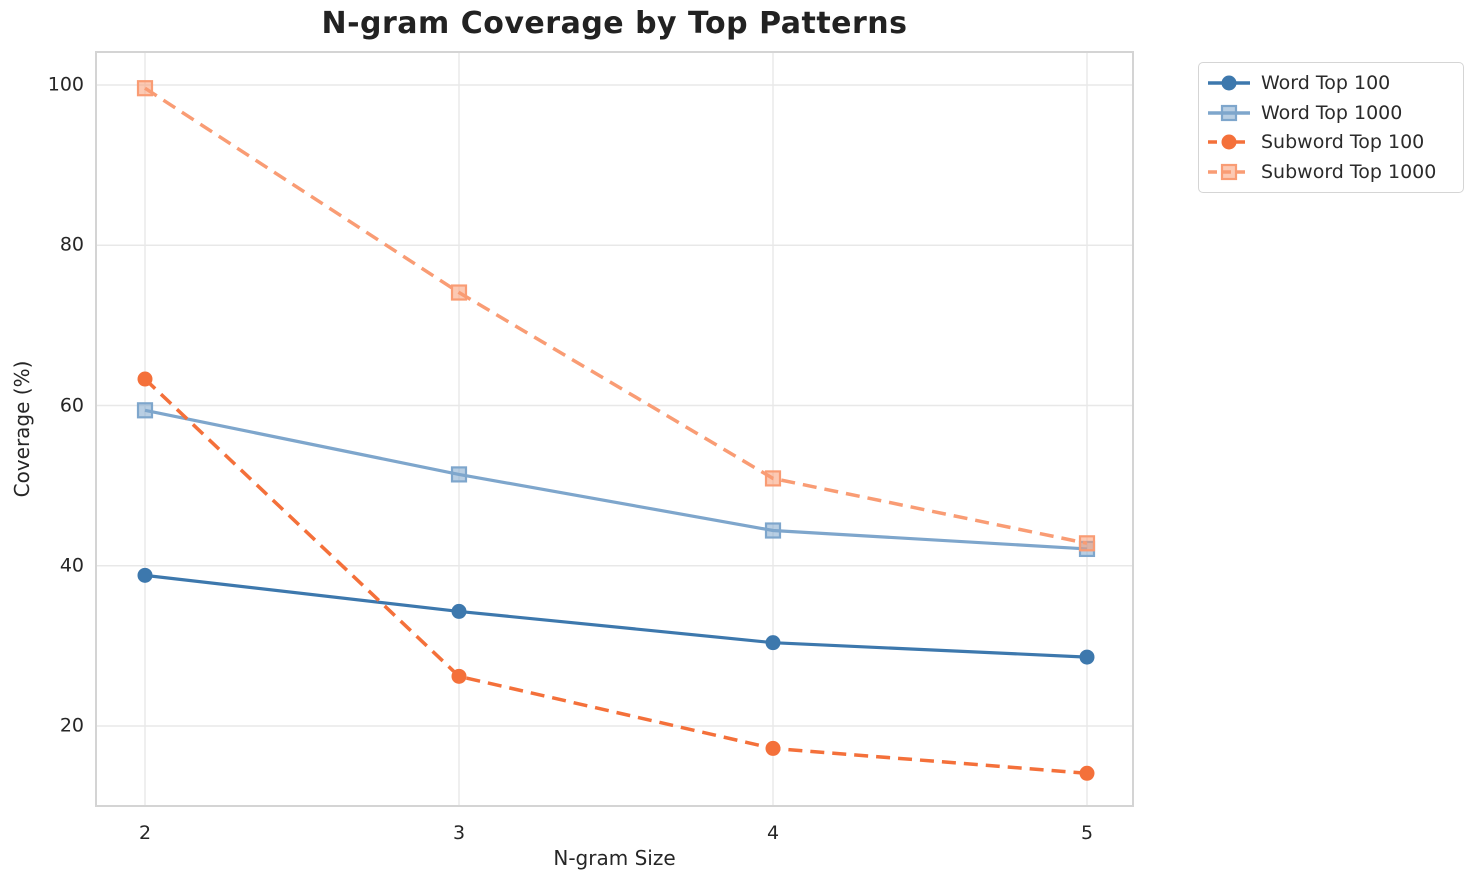 This screenshot has width=1478, height=885. Describe the element at coordinates (71, 405) in the screenshot. I see `y-tick-label: 60` at that location.